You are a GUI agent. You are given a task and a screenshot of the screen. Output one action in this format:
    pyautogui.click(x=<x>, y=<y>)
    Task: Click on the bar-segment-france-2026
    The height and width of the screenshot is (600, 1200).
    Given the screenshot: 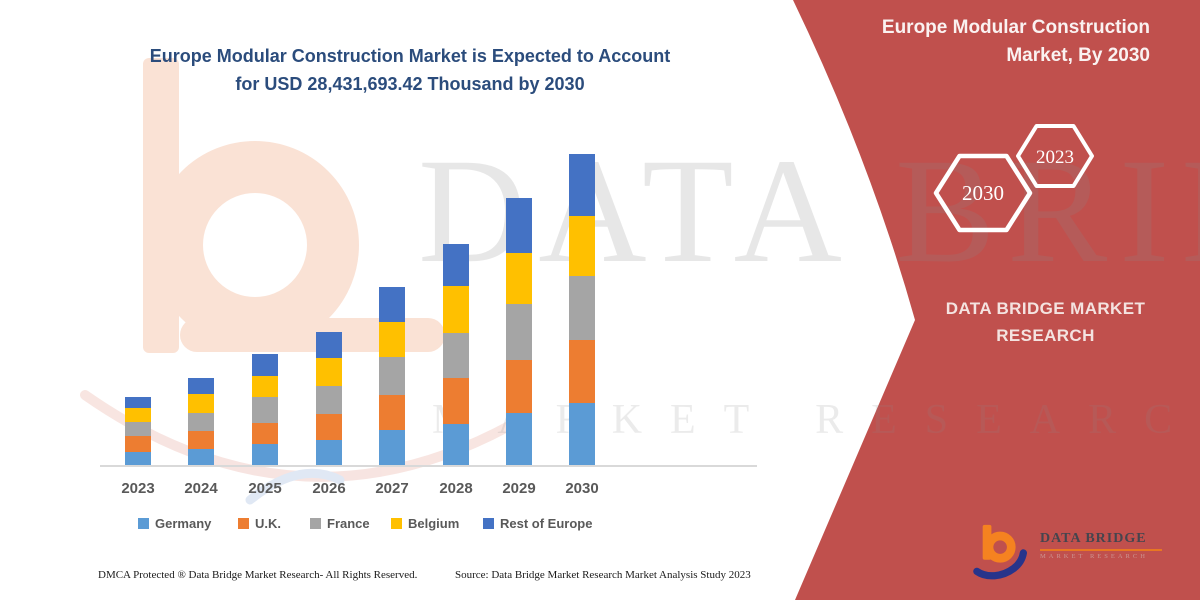 What is the action you would take?
    pyautogui.click(x=329, y=400)
    